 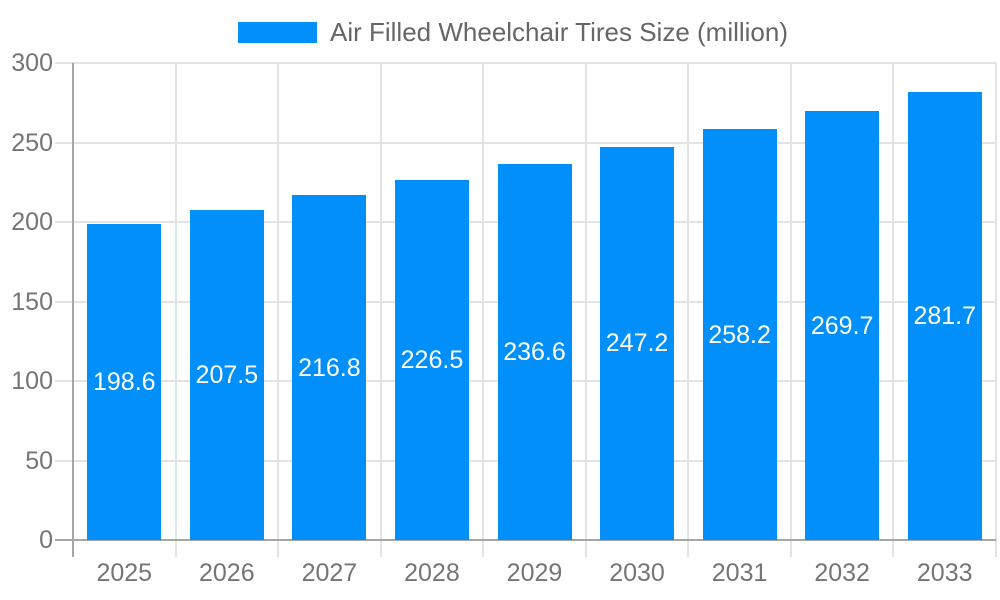 I want to click on y-axis-line, so click(x=73, y=310).